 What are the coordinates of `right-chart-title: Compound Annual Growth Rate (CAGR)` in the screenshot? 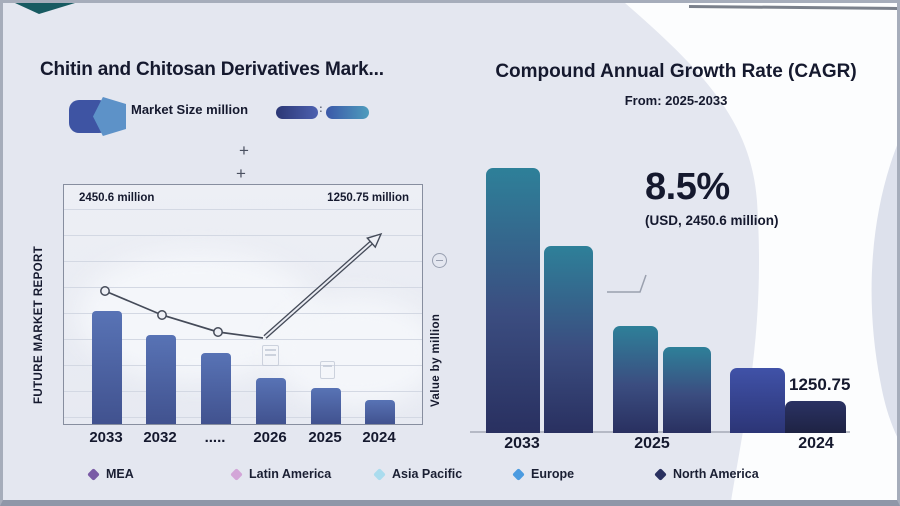 It's located at (676, 71).